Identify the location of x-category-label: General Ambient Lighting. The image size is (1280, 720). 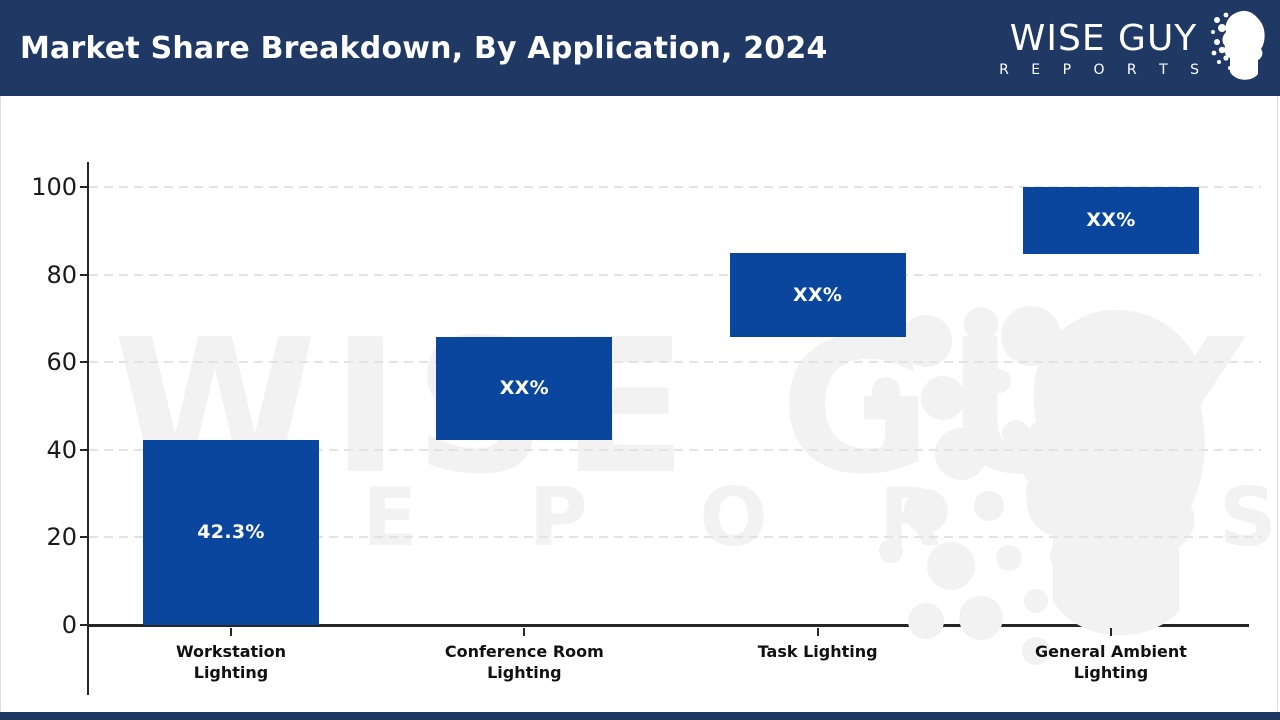
(1111, 662).